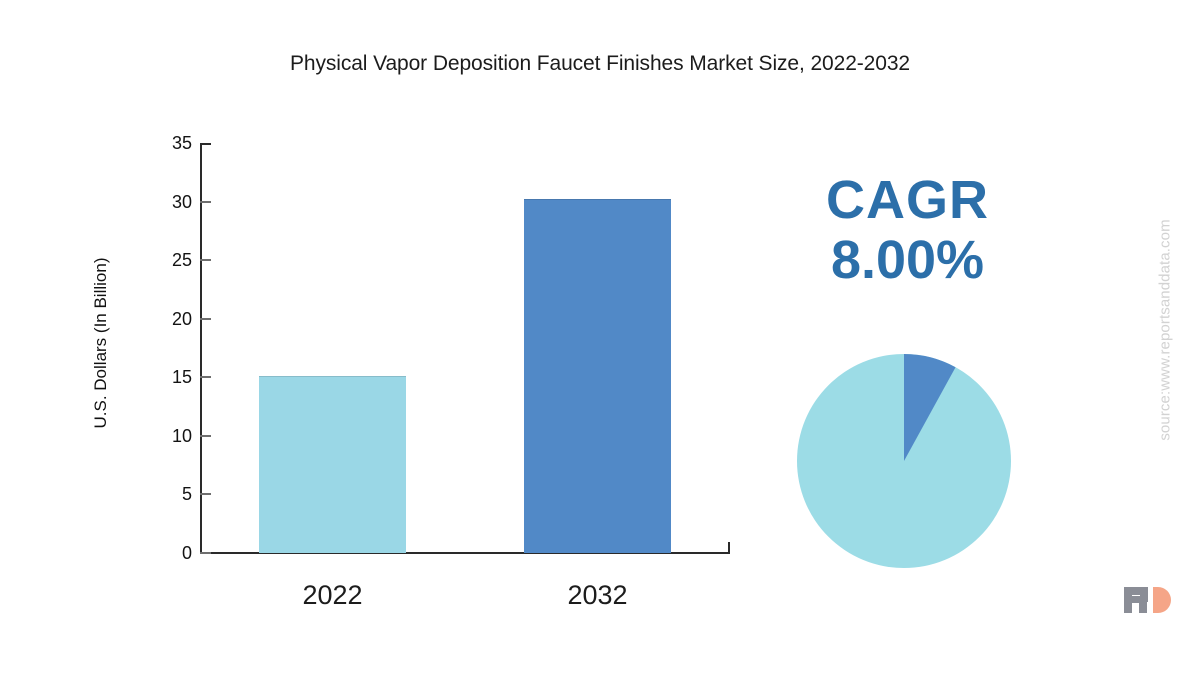 This screenshot has height=674, width=1200. Describe the element at coordinates (907, 260) in the screenshot. I see `cagr-value: 8.00%` at that location.